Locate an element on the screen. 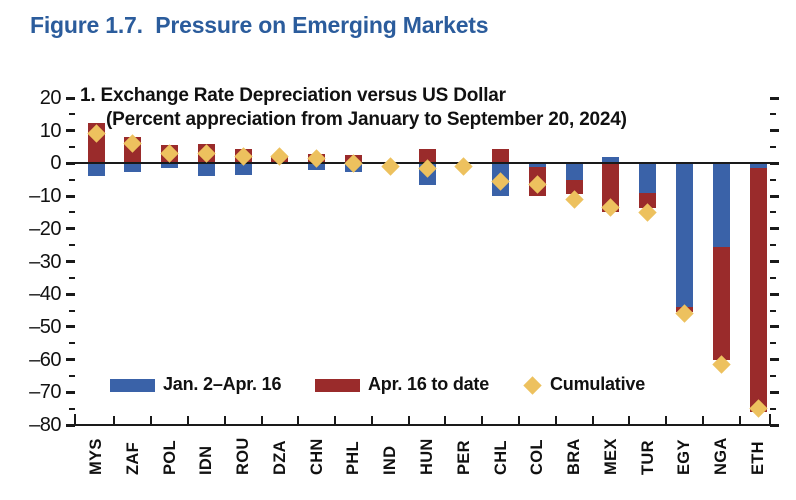  x-axis-label-COL: COL is located at coordinates (537, 457).